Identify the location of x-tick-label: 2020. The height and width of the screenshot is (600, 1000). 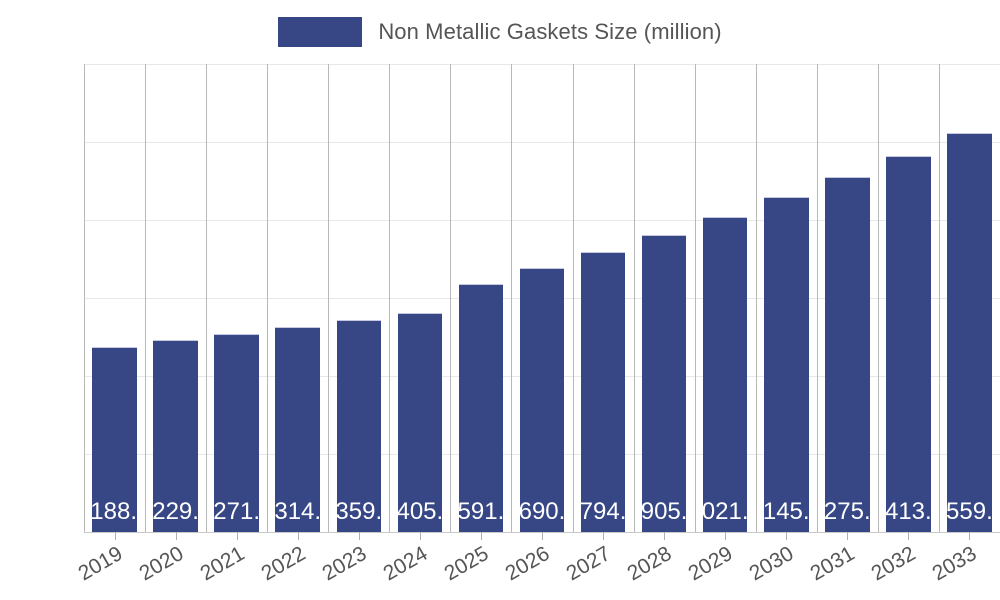
(161, 564).